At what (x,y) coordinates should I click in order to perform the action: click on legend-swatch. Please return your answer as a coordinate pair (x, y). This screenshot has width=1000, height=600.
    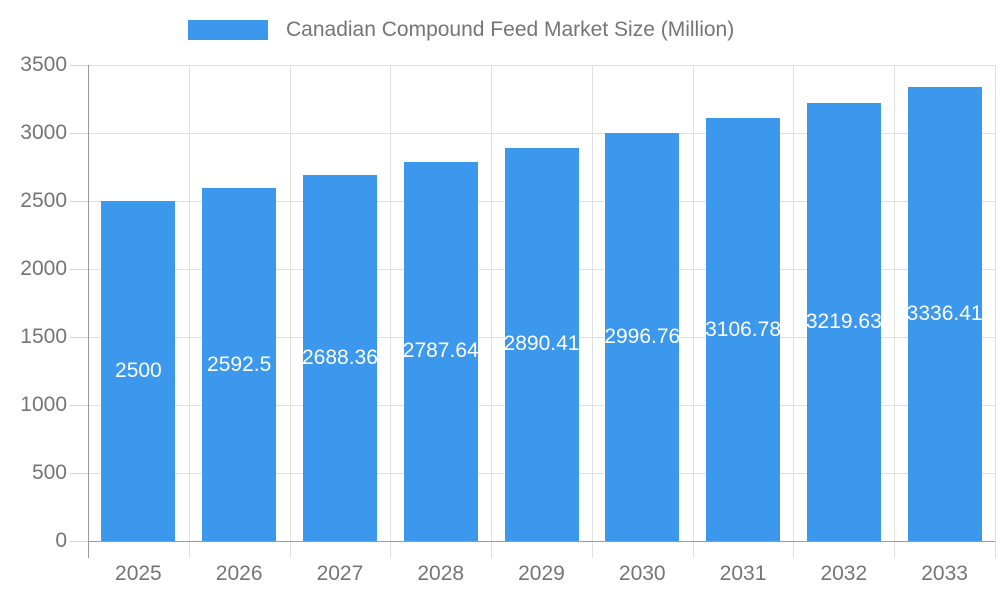
    Looking at the image, I should click on (228, 30).